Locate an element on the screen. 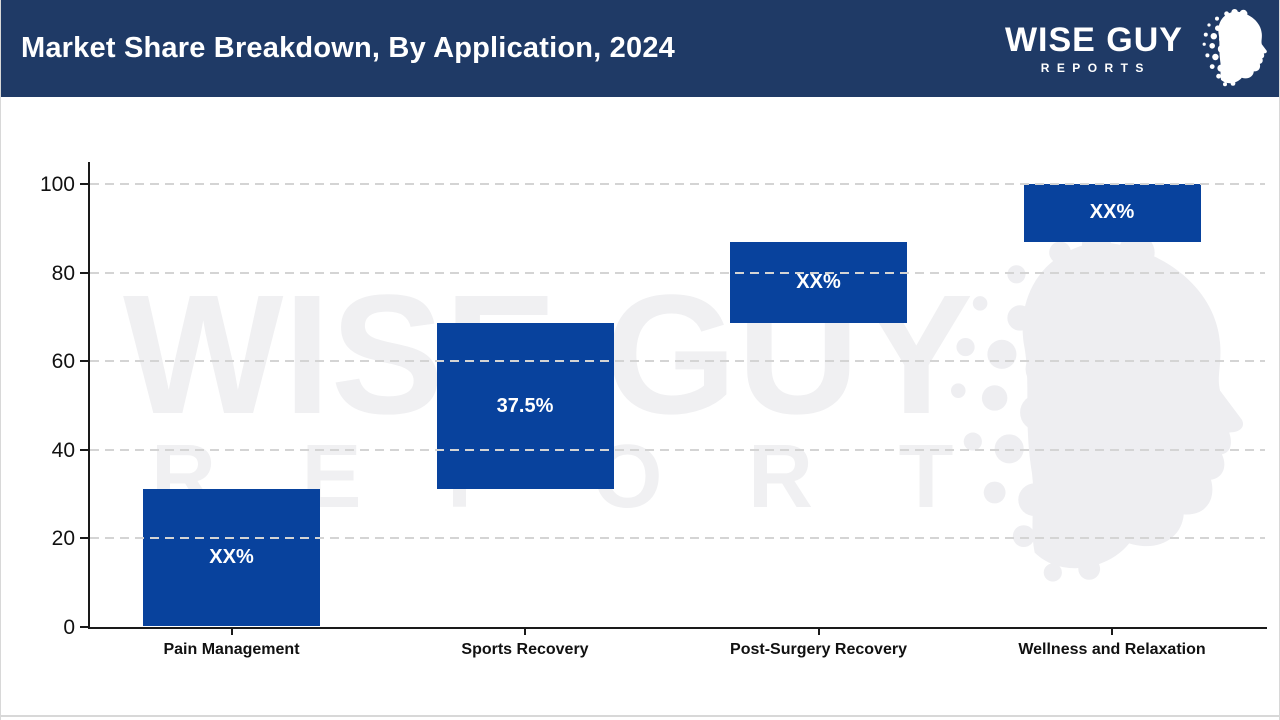 The width and height of the screenshot is (1280, 720). wise-guy-reports-logo: WISE GUY REPORTS is located at coordinates (1139, 49).